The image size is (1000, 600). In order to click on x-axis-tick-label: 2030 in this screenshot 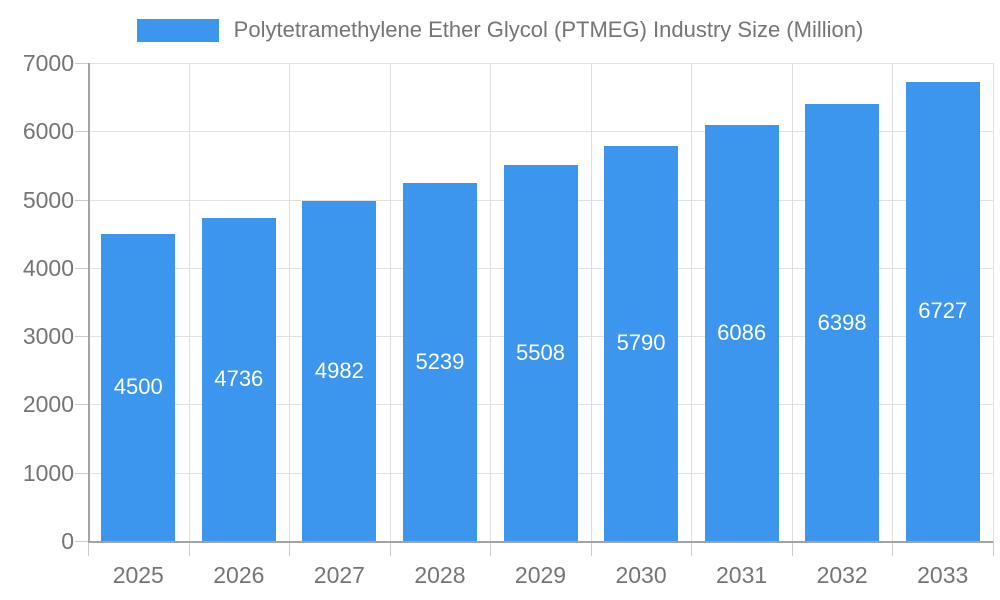, I will do `click(641, 575)`.